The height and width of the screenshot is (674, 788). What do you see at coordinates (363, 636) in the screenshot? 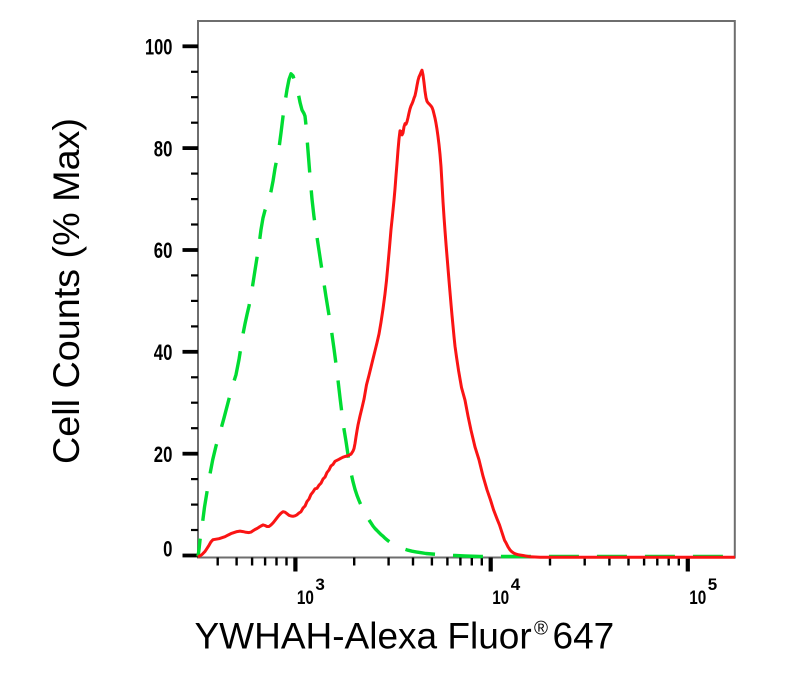
I see `svg-text: YWHAH-Alexa Fluor` at bounding box center [363, 636].